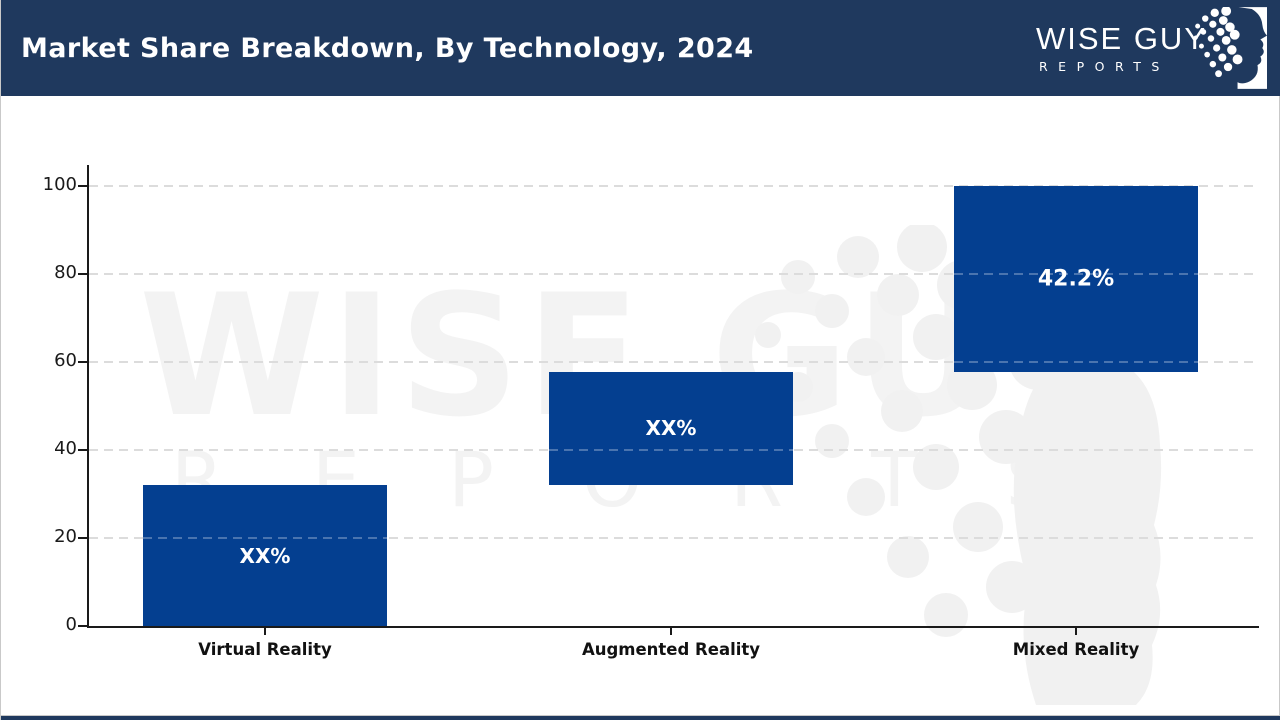 The height and width of the screenshot is (720, 1280). I want to click on footer-bar, so click(640, 718).